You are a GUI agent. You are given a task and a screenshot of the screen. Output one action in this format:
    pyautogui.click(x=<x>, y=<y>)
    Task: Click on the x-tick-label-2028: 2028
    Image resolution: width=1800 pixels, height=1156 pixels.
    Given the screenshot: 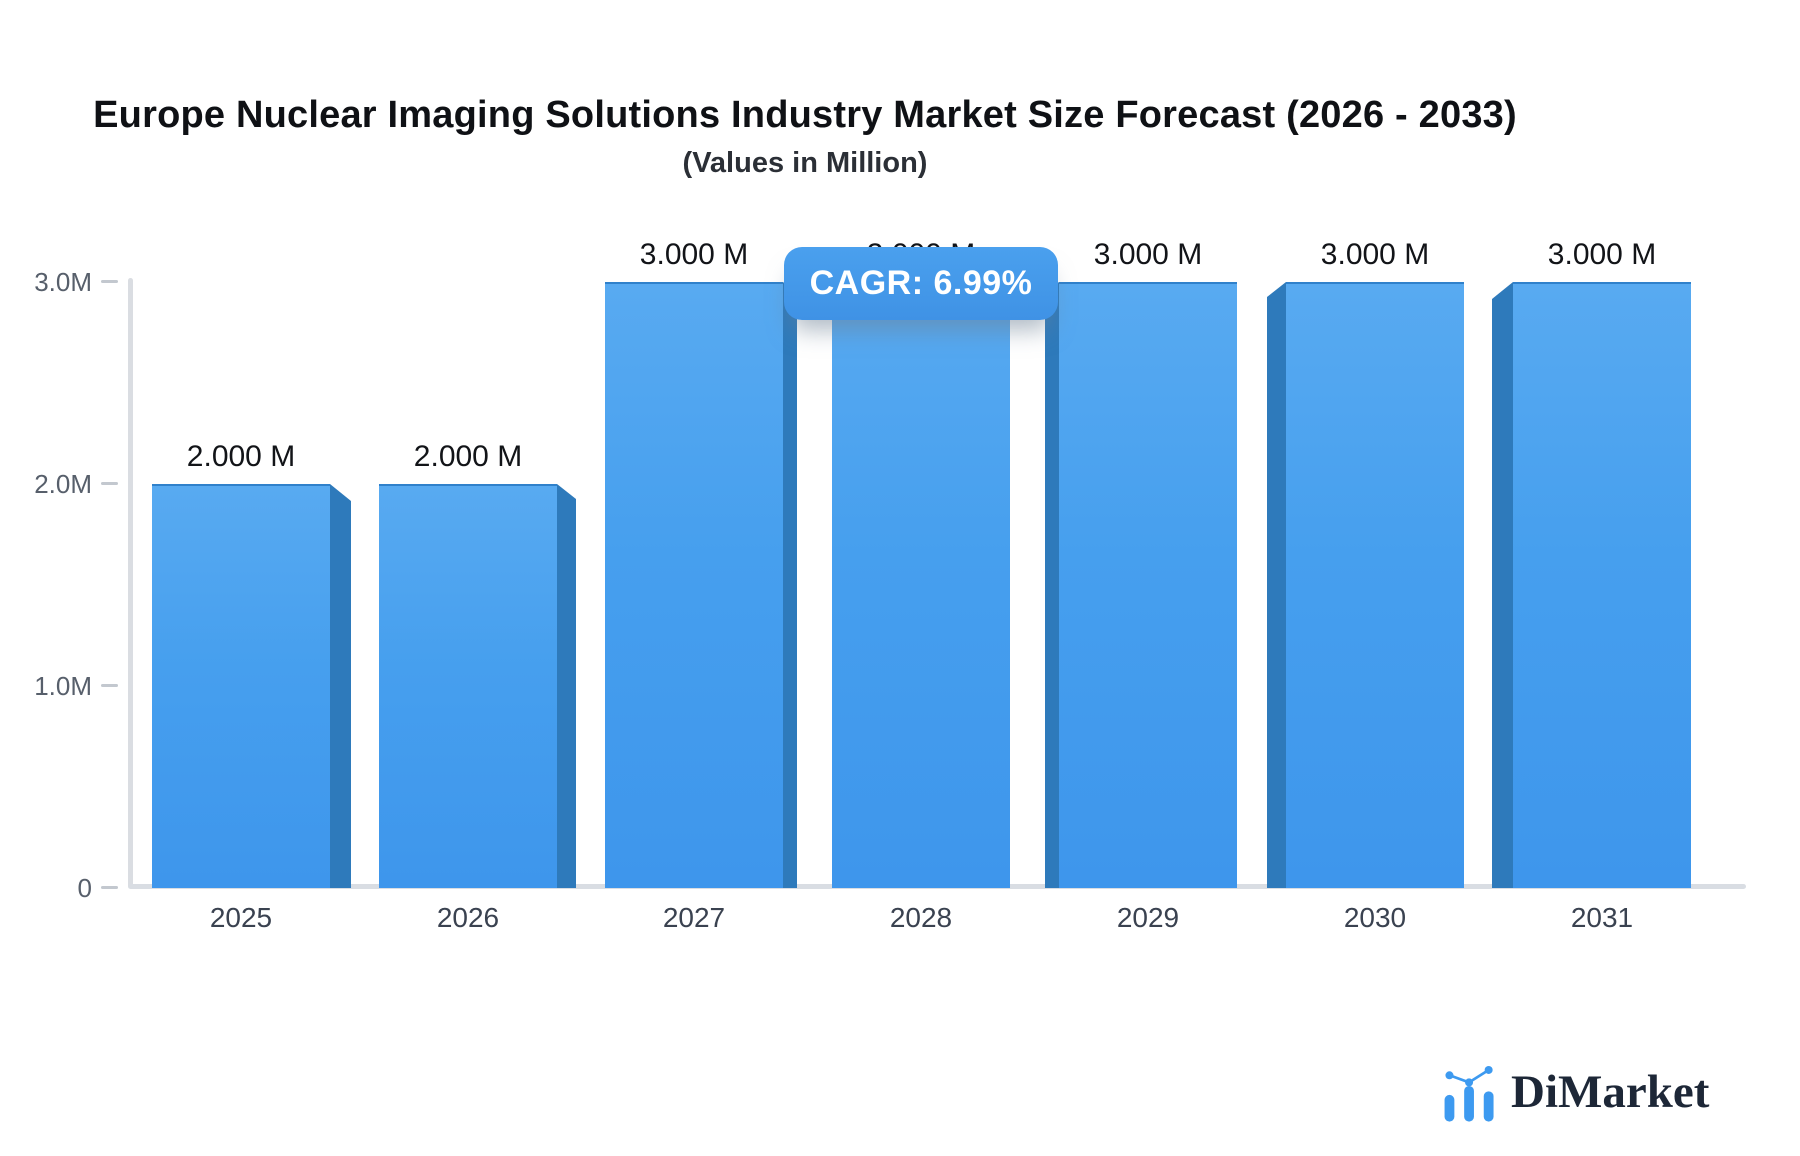 What is the action you would take?
    pyautogui.click(x=921, y=917)
    